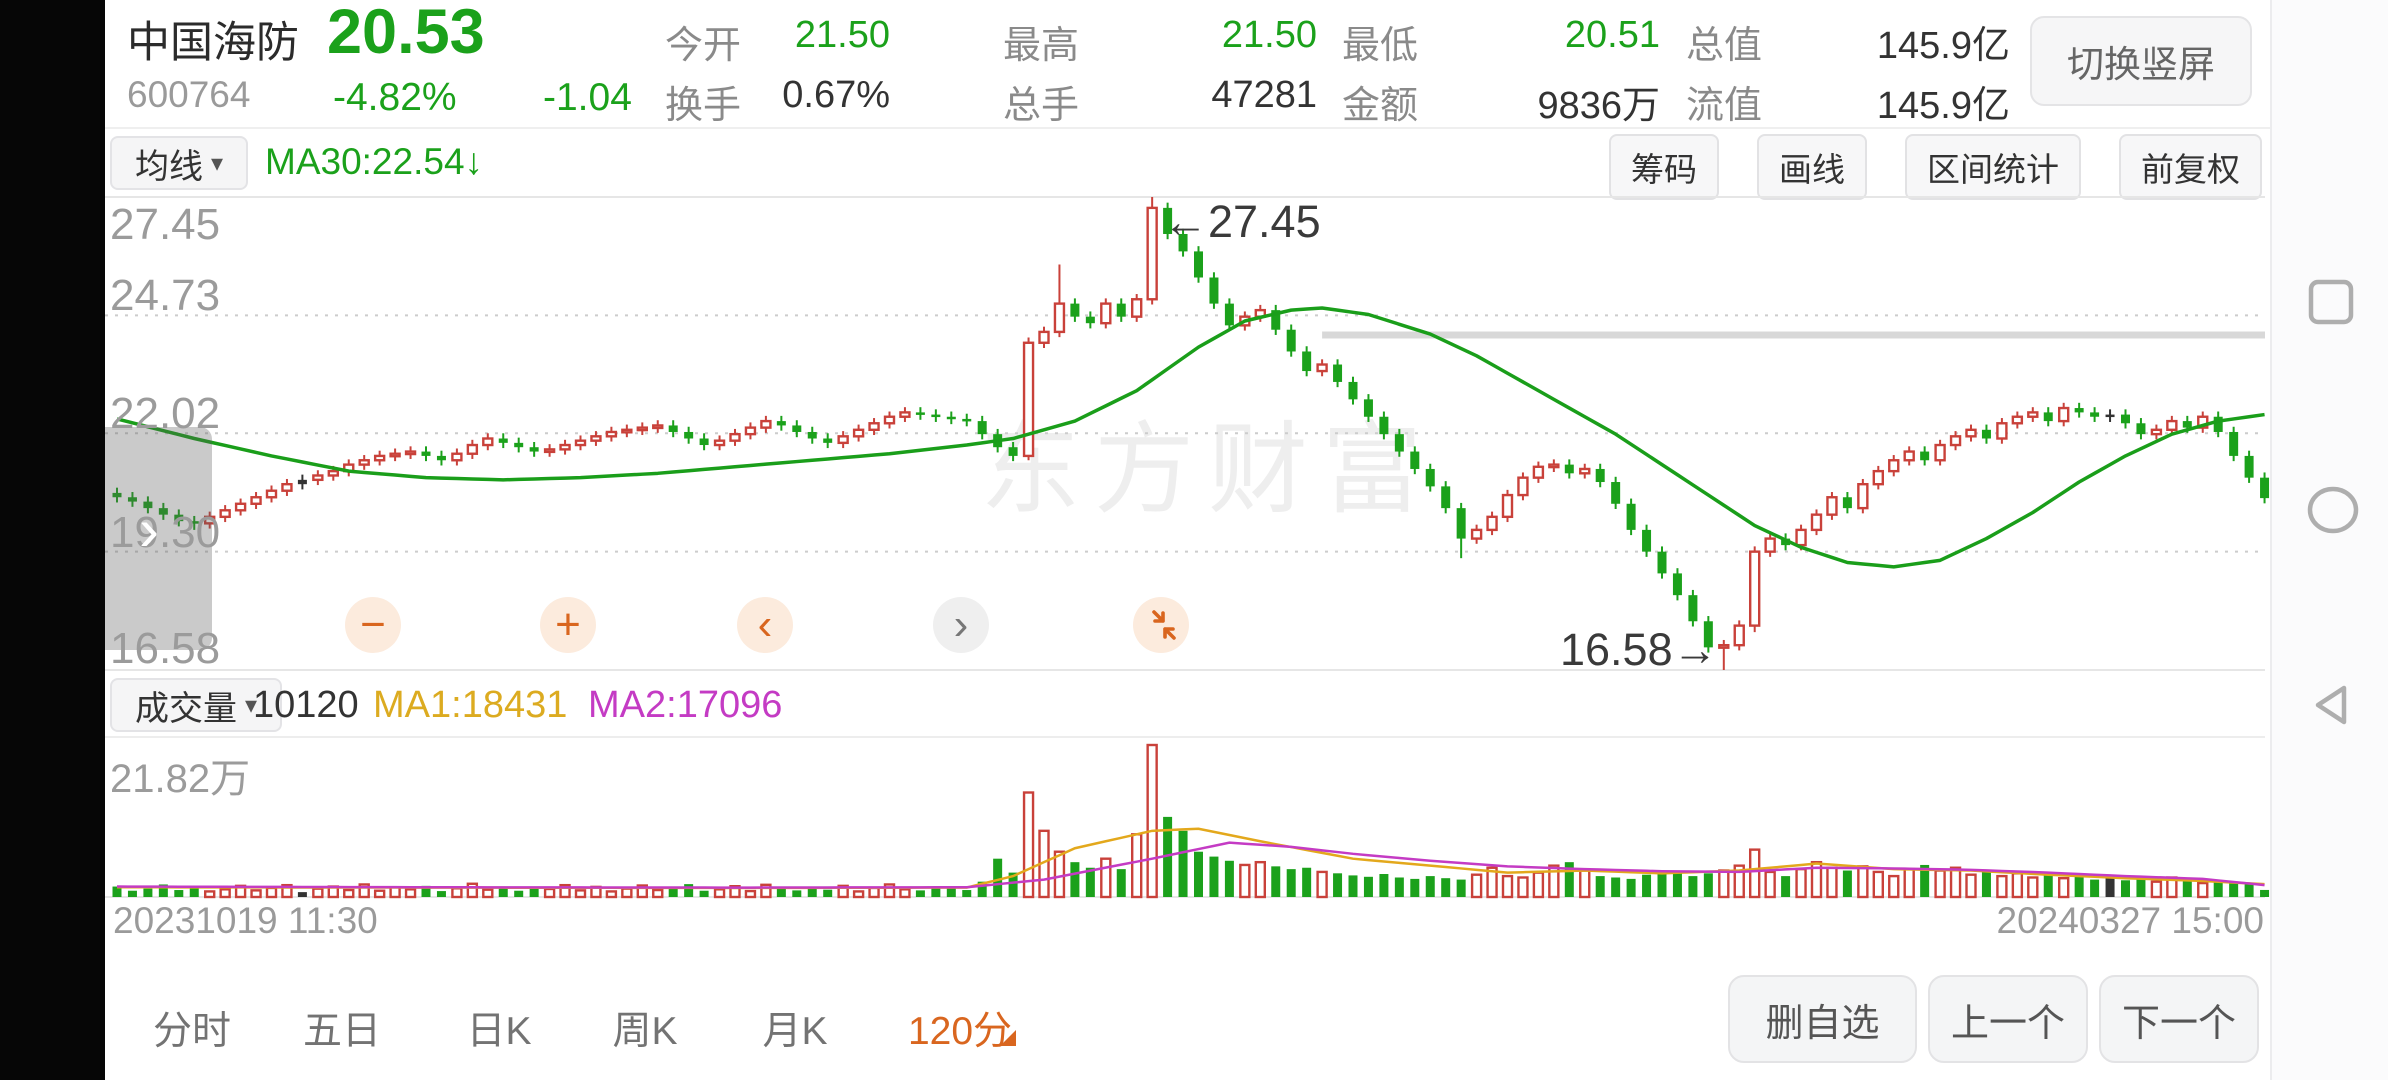  Describe the element at coordinates (213, 43) in the screenshot. I see `stock-name: 中国海防` at that location.